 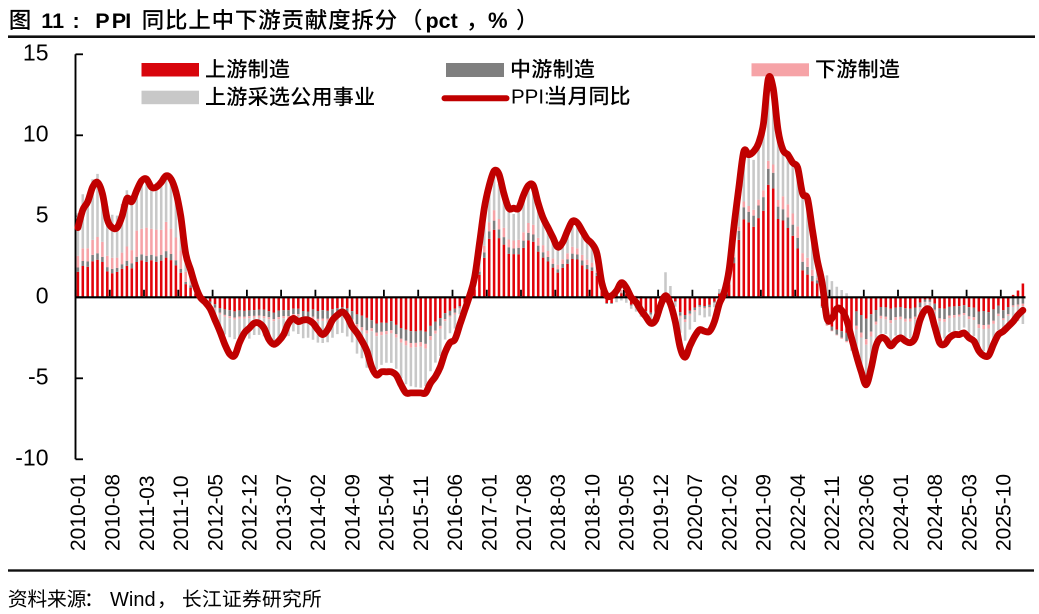 What do you see at coordinates (133, 600) in the screenshot?
I see `svg-text: Wind` at bounding box center [133, 600].